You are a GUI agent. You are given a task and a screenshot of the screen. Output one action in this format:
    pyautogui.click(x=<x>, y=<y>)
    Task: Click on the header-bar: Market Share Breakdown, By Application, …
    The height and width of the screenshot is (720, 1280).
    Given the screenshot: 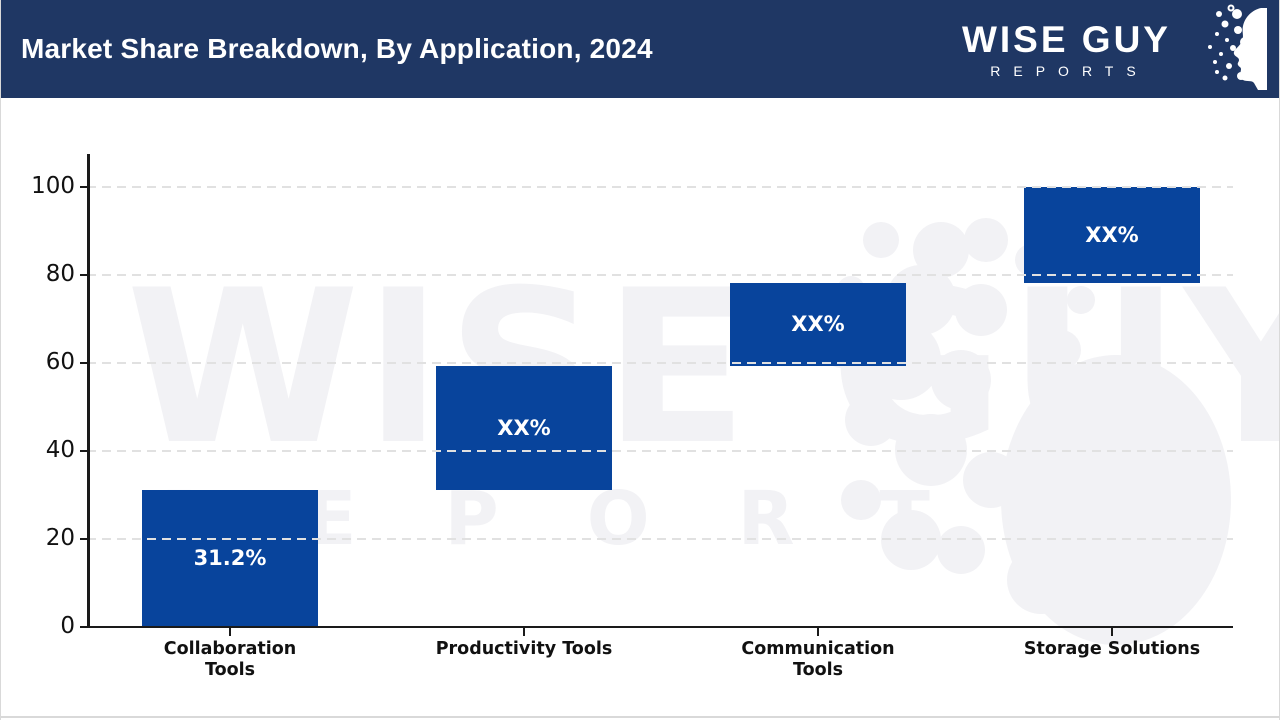 What is the action you would take?
    pyautogui.click(x=640, y=49)
    